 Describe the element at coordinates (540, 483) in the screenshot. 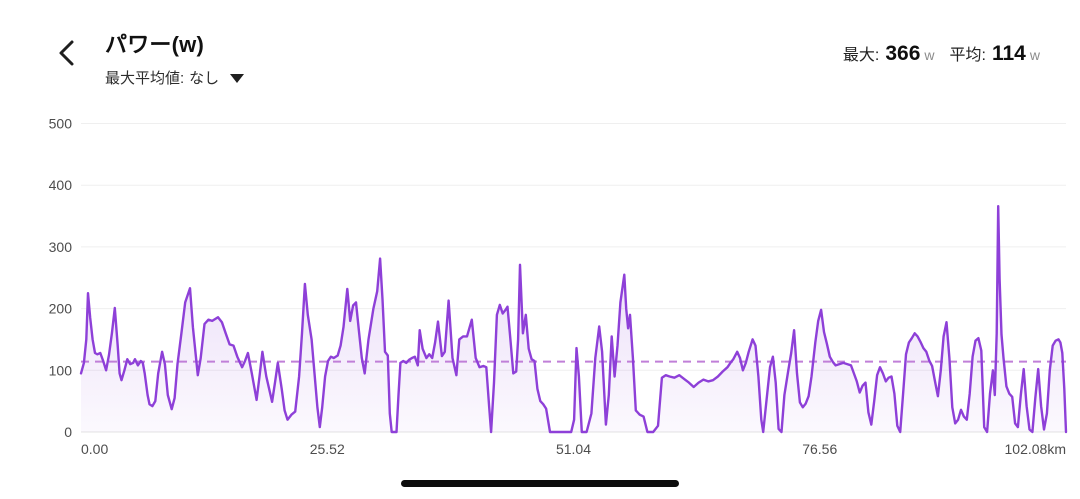

I see `home-indicator-bar` at that location.